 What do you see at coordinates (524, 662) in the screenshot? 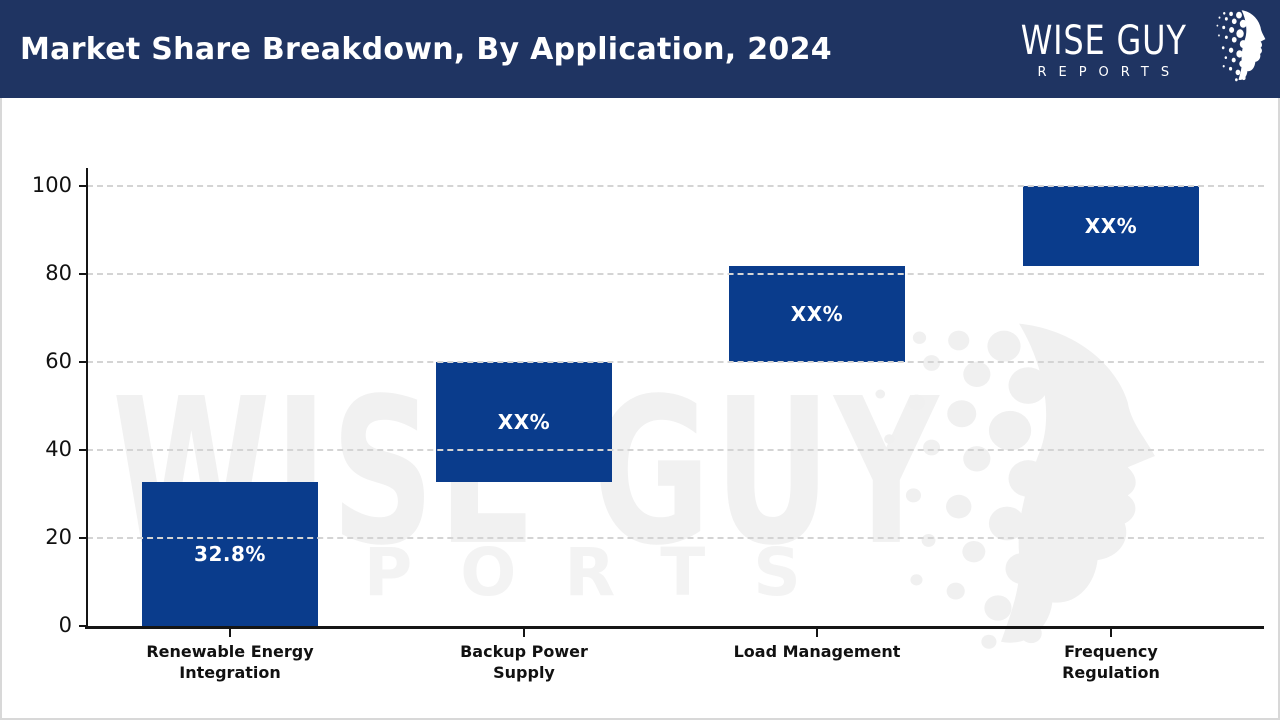
I see `x-axis-category-label: Backup Power Supply` at bounding box center [524, 662].